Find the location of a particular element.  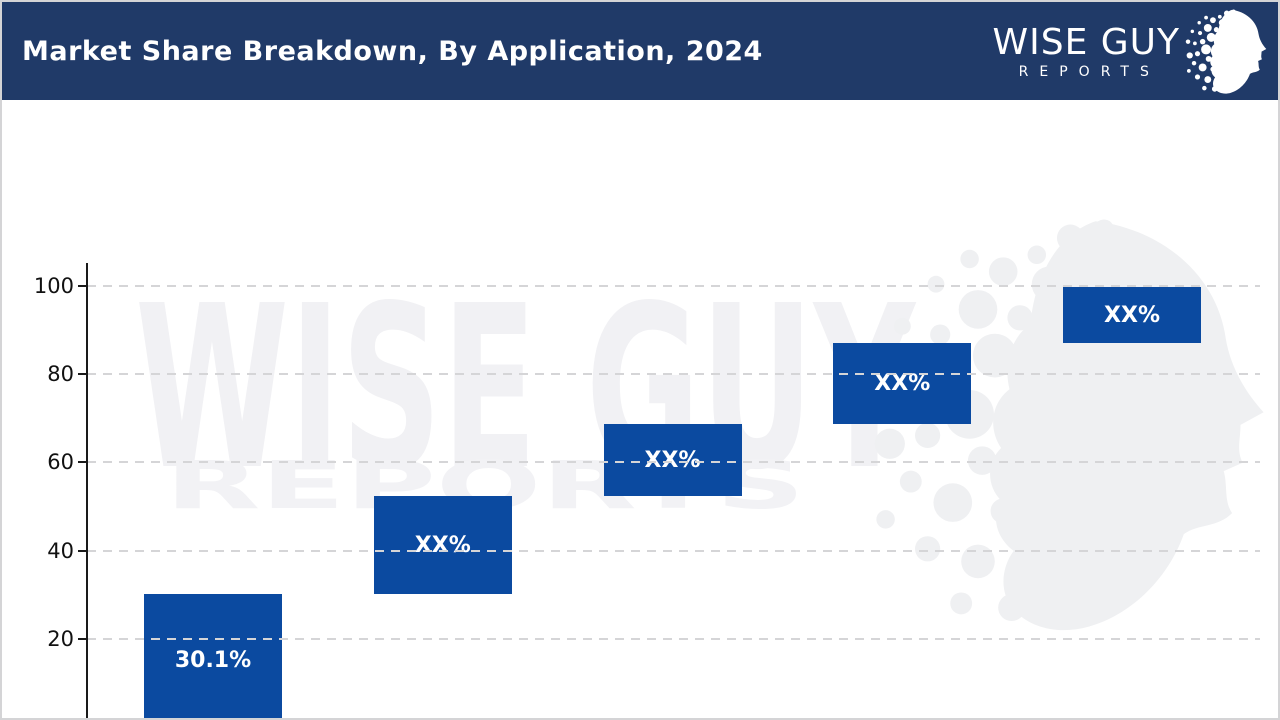

y-axis-tick-label: 80 is located at coordinates (60, 374).